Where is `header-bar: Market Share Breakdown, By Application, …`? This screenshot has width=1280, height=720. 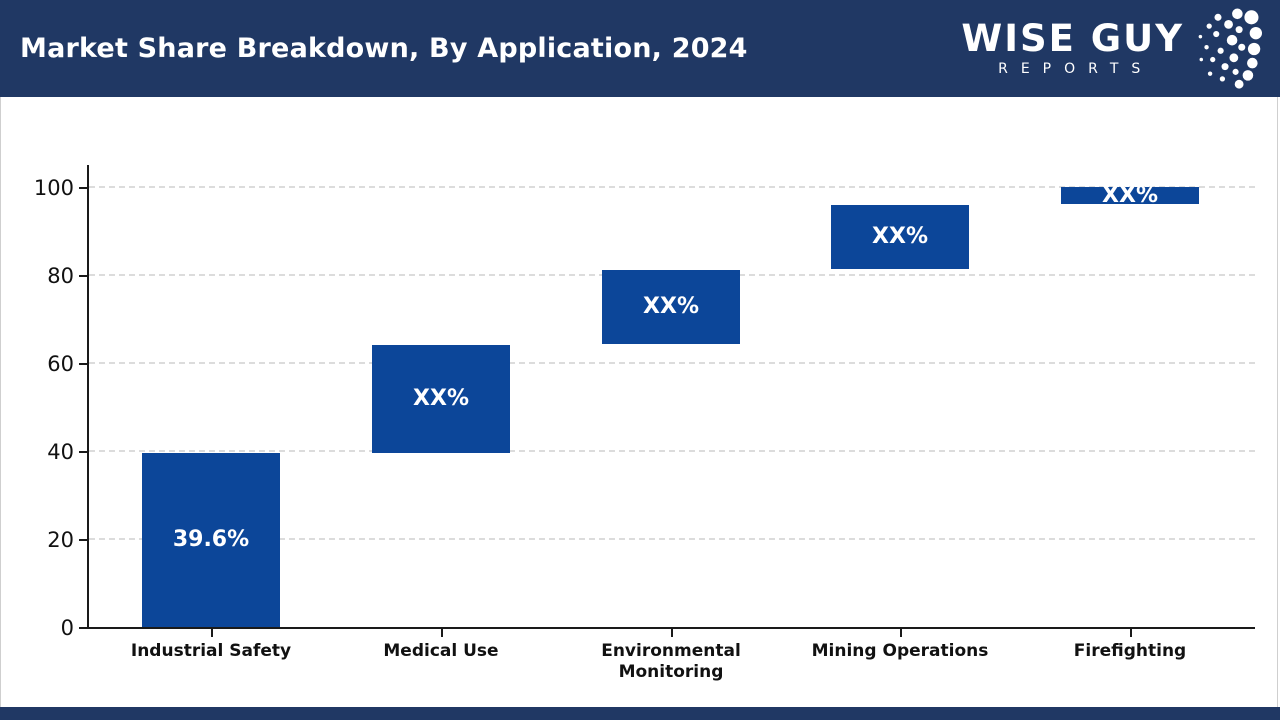 header-bar: Market Share Breakdown, By Application, … is located at coordinates (640, 48).